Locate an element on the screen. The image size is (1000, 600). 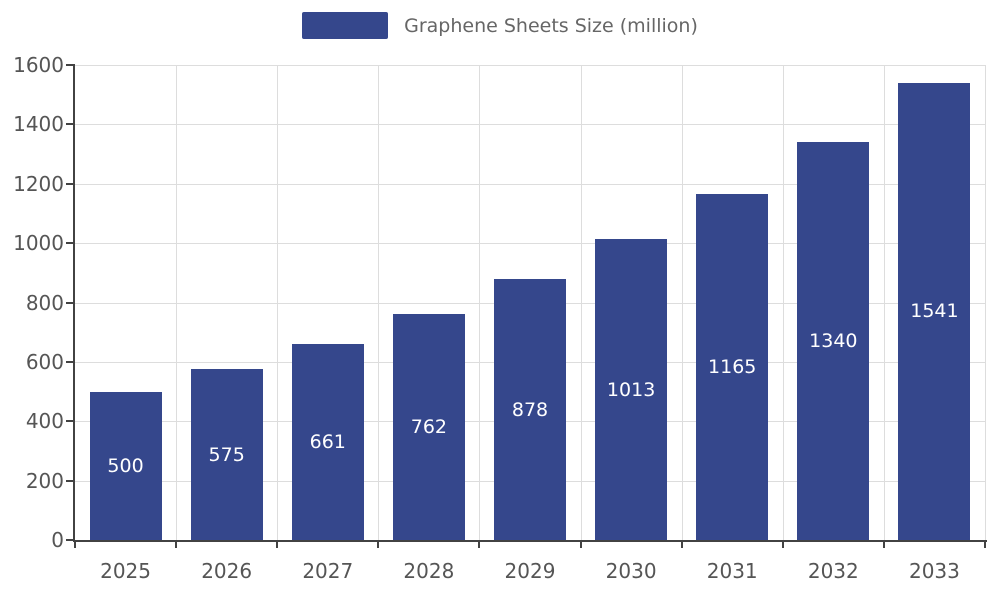
x-tick-label: 2031 is located at coordinates (732, 571).